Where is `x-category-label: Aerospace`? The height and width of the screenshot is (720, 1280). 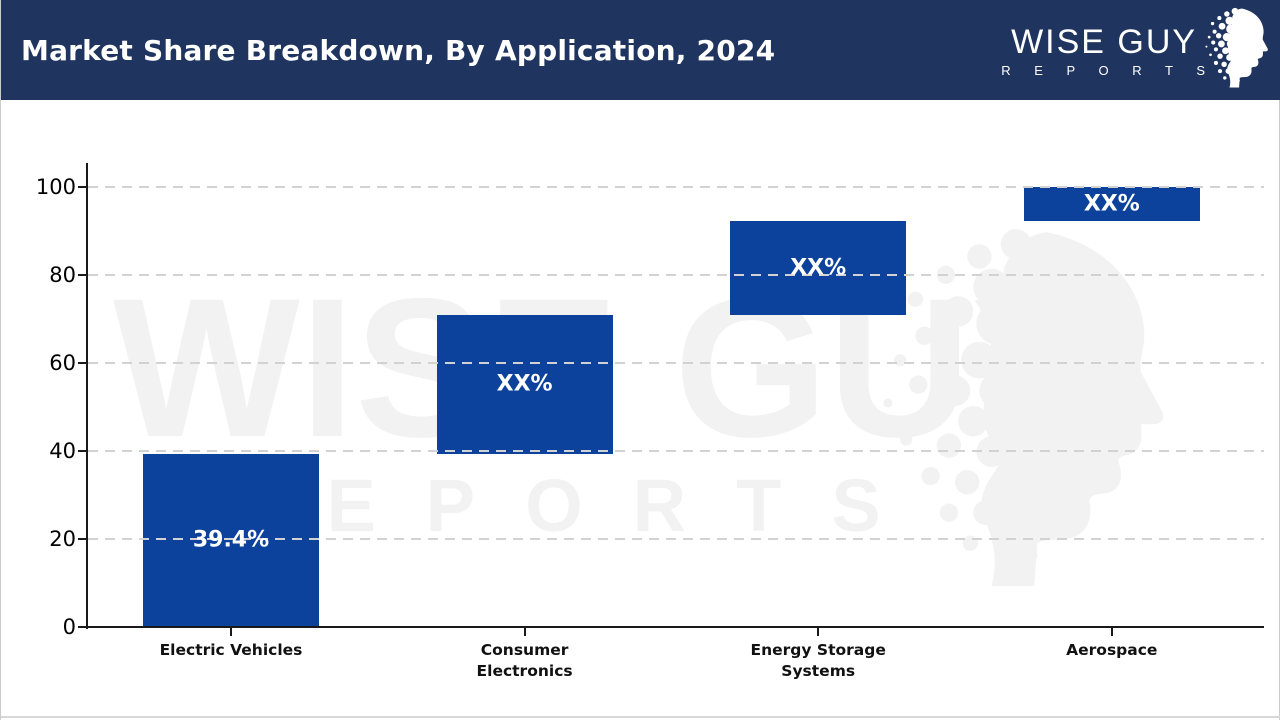 x-category-label: Aerospace is located at coordinates (1112, 650).